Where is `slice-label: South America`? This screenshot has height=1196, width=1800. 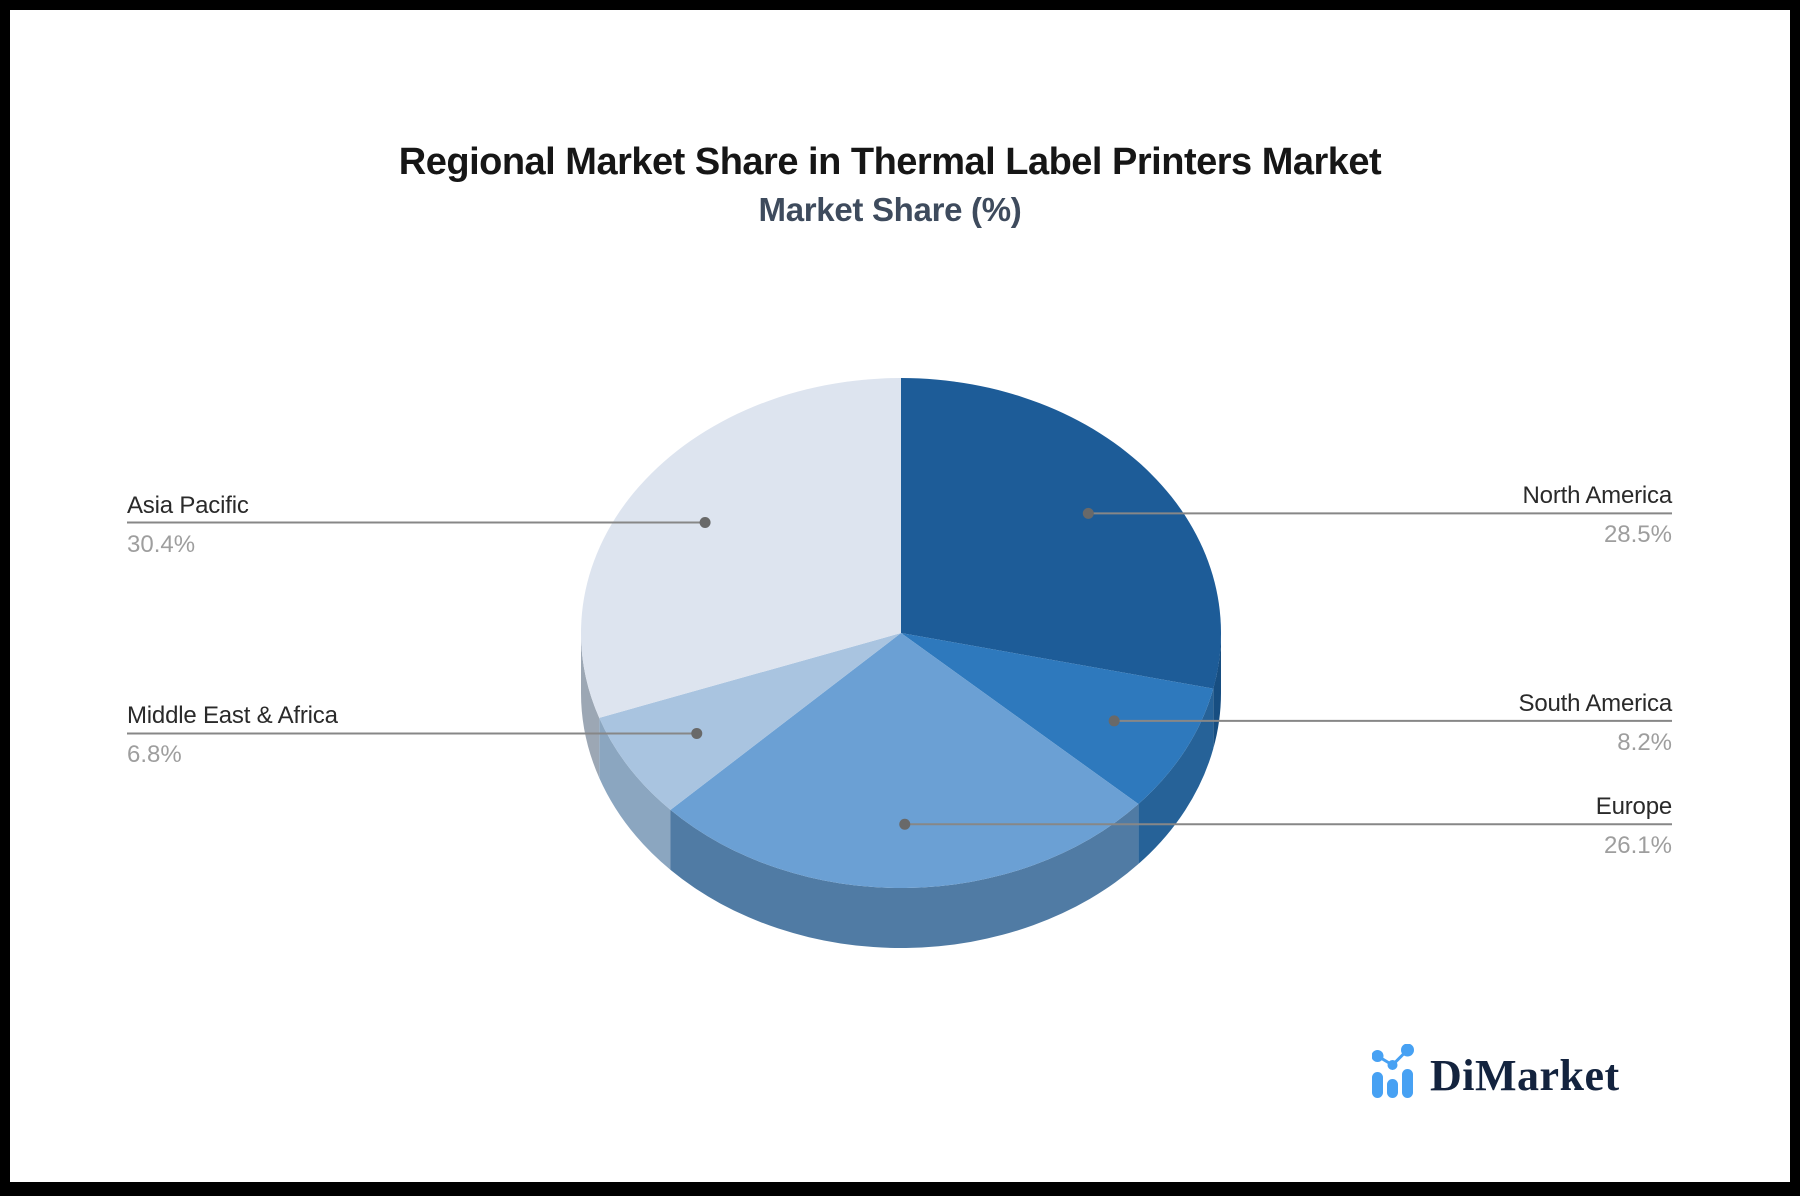
slice-label: South America is located at coordinates (1595, 703).